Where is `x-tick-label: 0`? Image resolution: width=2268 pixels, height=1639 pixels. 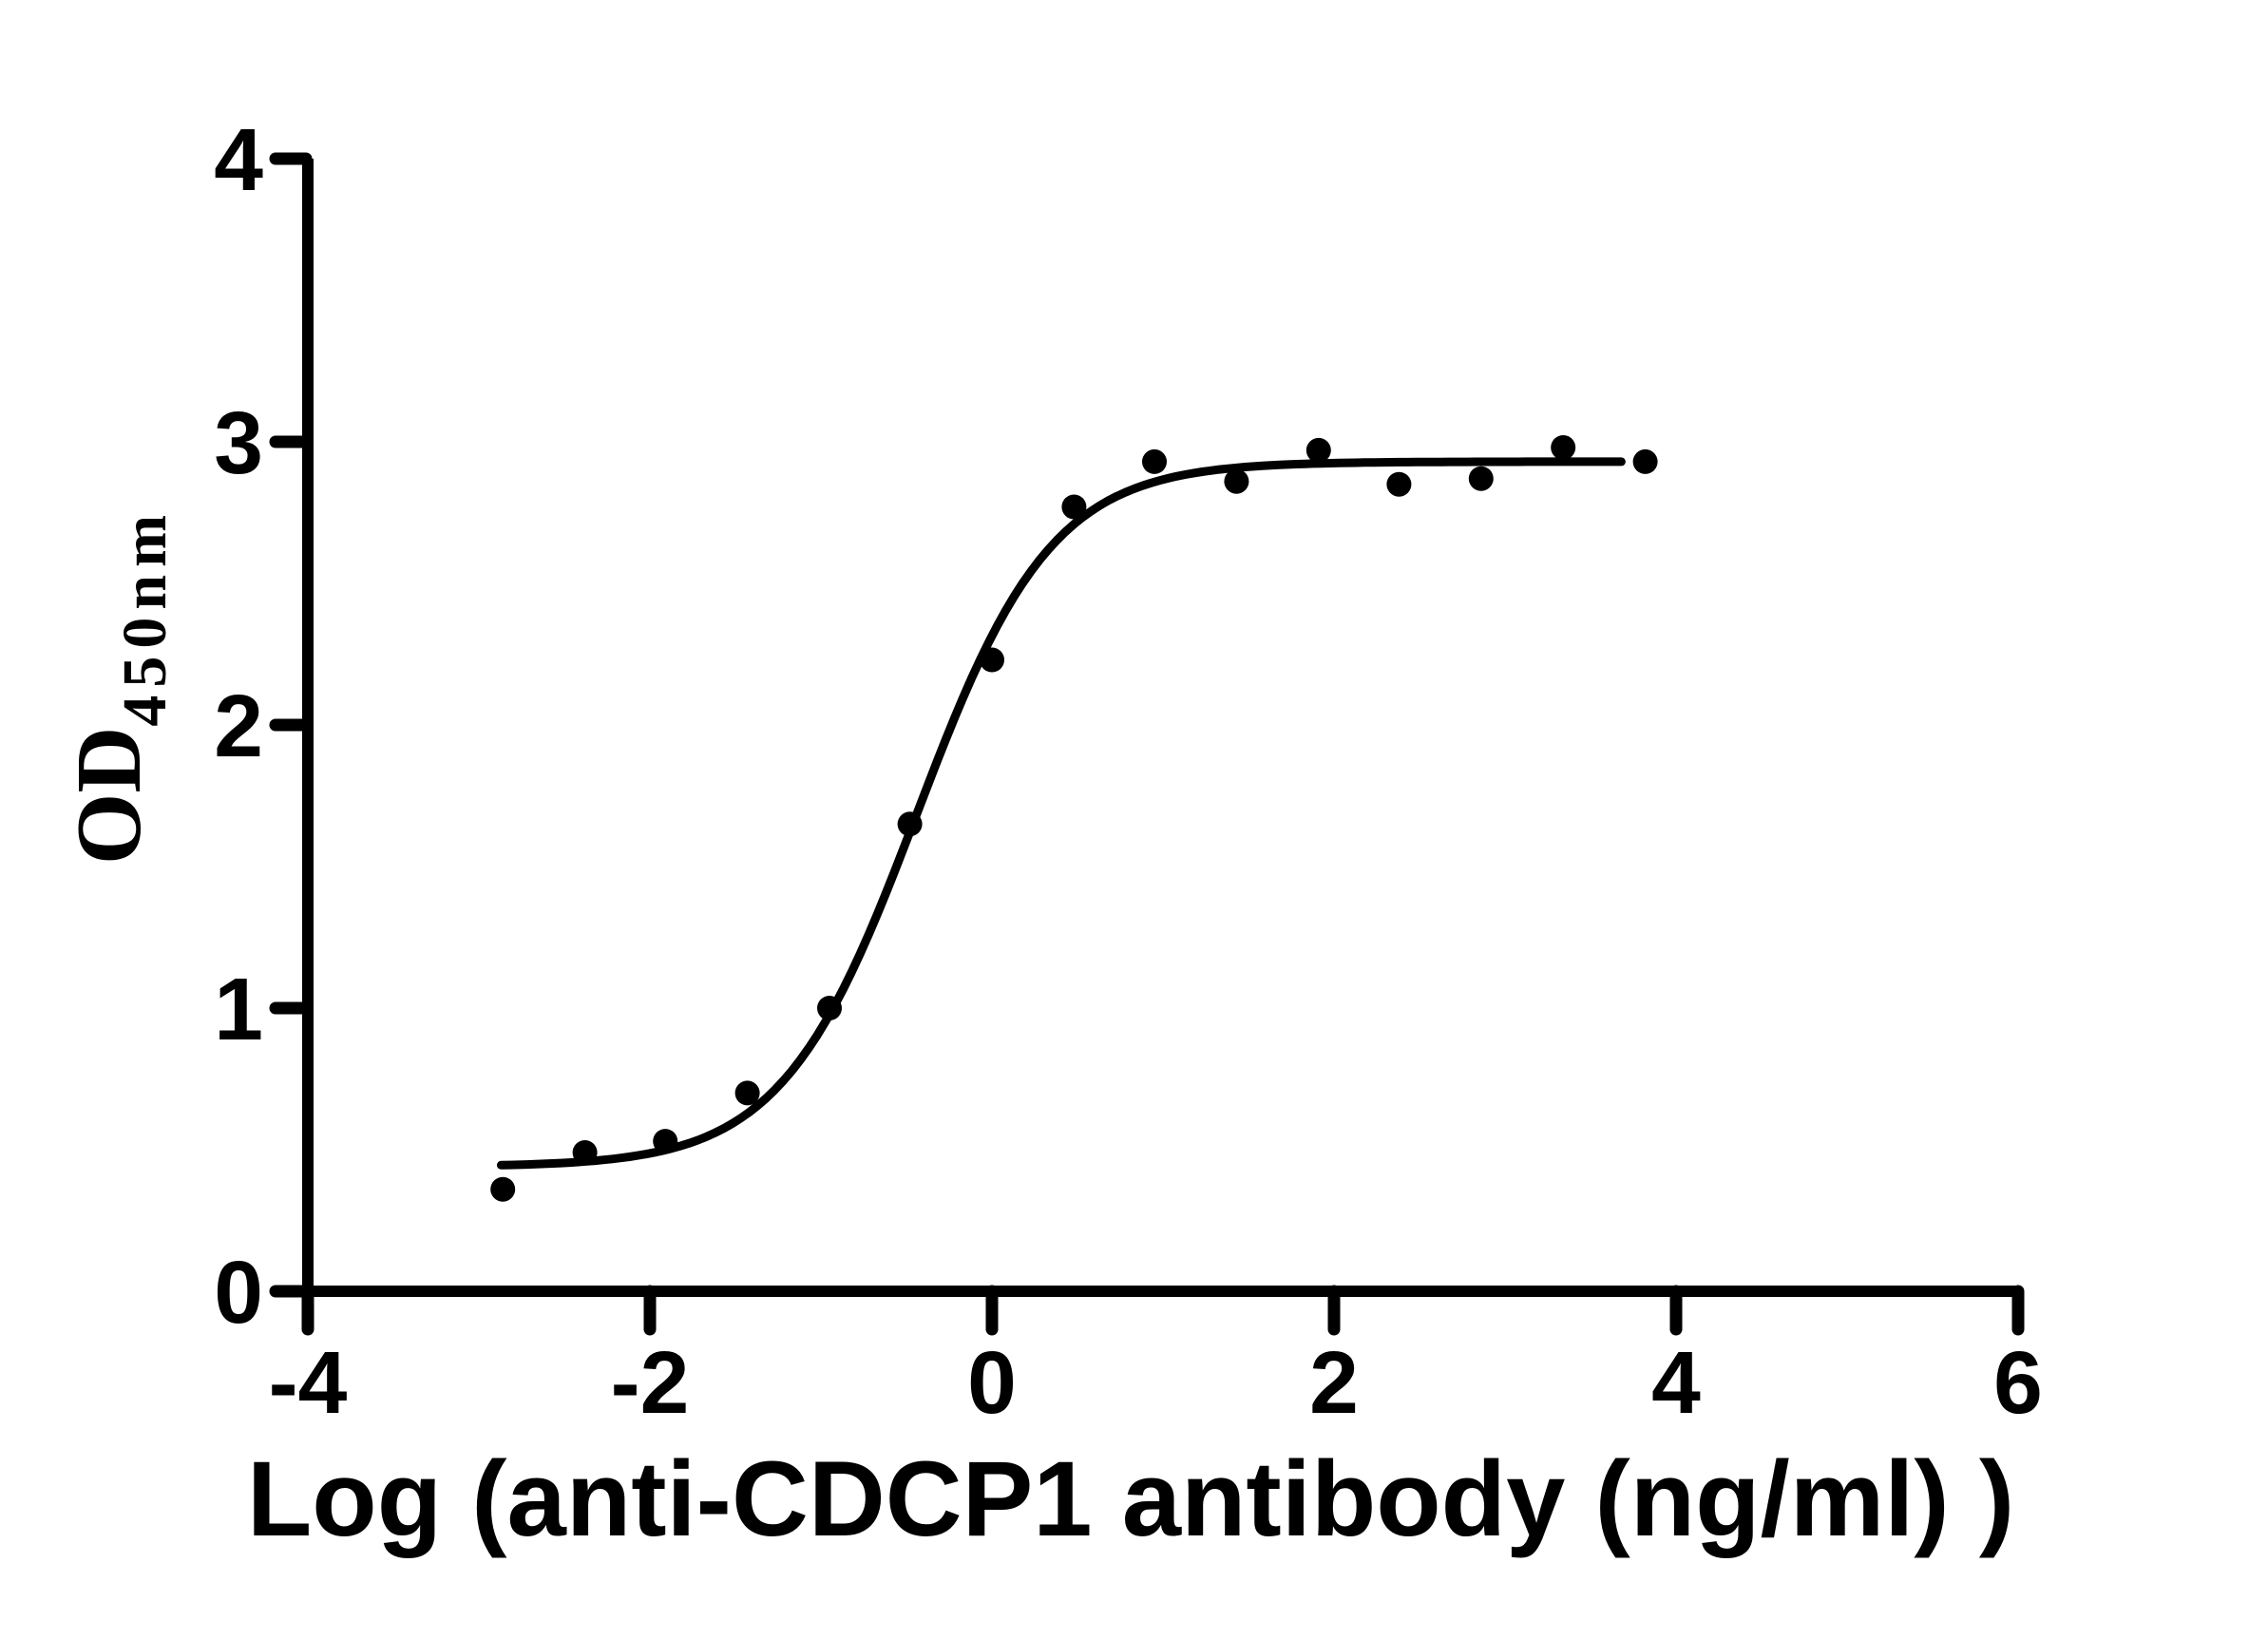 x-tick-label: 0 is located at coordinates (992, 1382).